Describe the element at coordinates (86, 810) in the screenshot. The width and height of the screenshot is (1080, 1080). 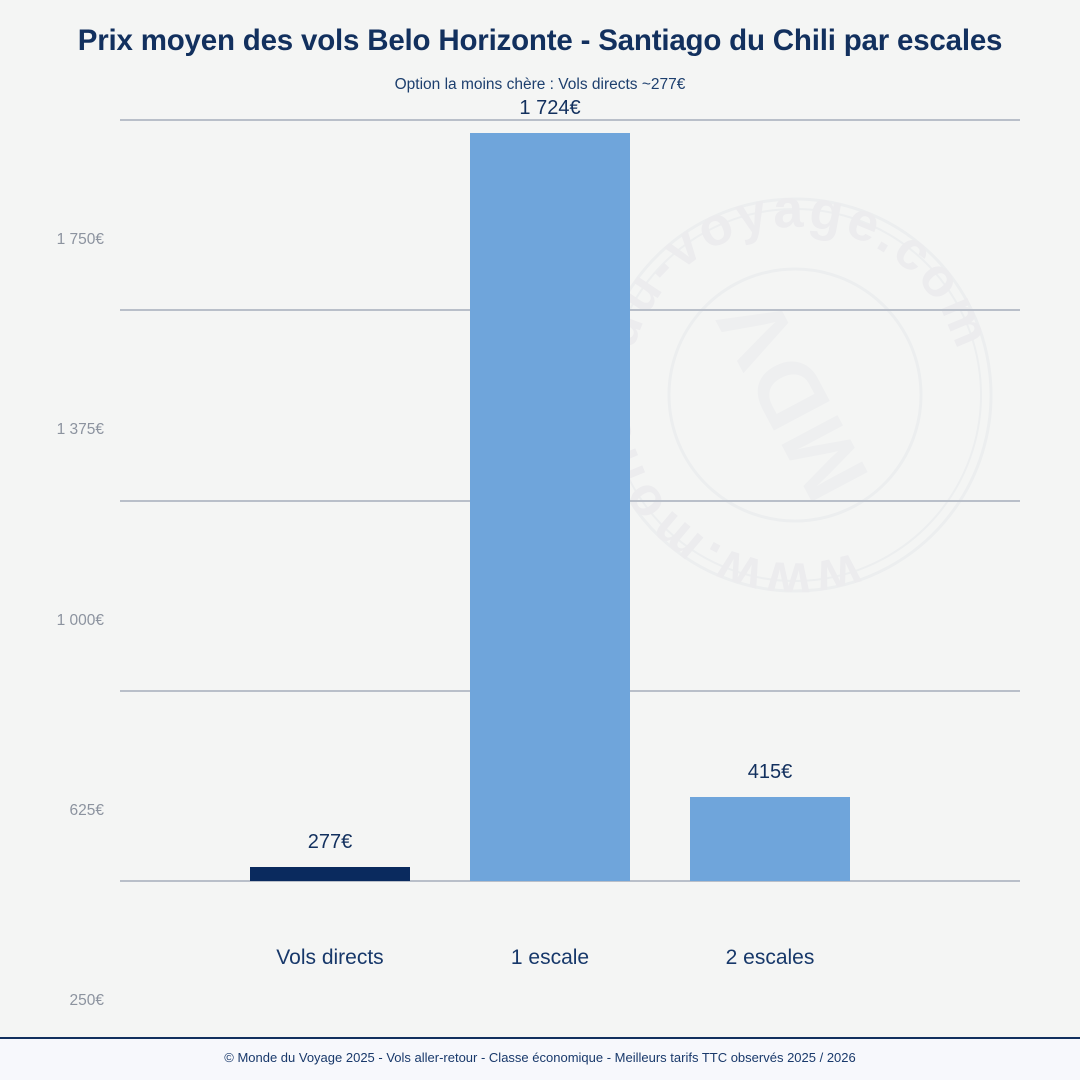
I see `y-axis-tick-label: 625€` at that location.